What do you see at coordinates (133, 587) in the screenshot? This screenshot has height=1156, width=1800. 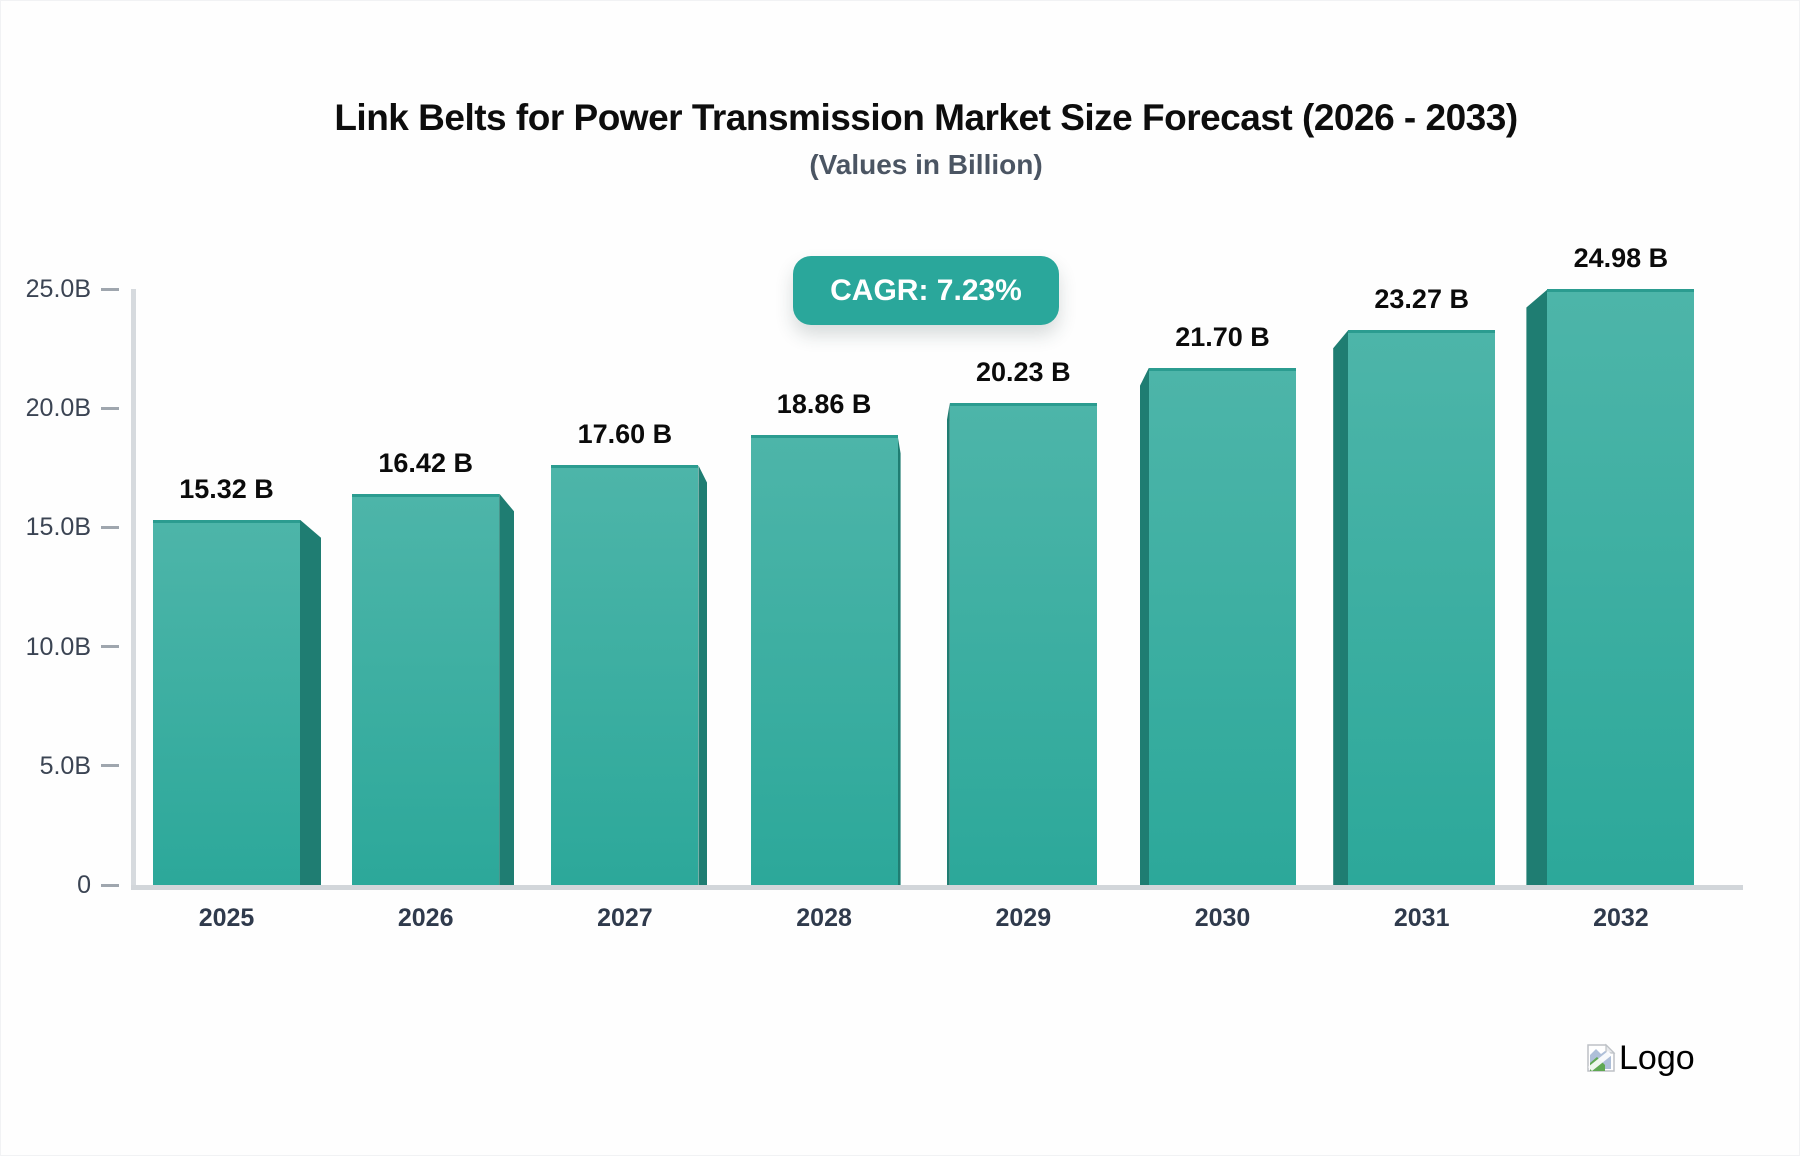 I see `y-axis-line` at bounding box center [133, 587].